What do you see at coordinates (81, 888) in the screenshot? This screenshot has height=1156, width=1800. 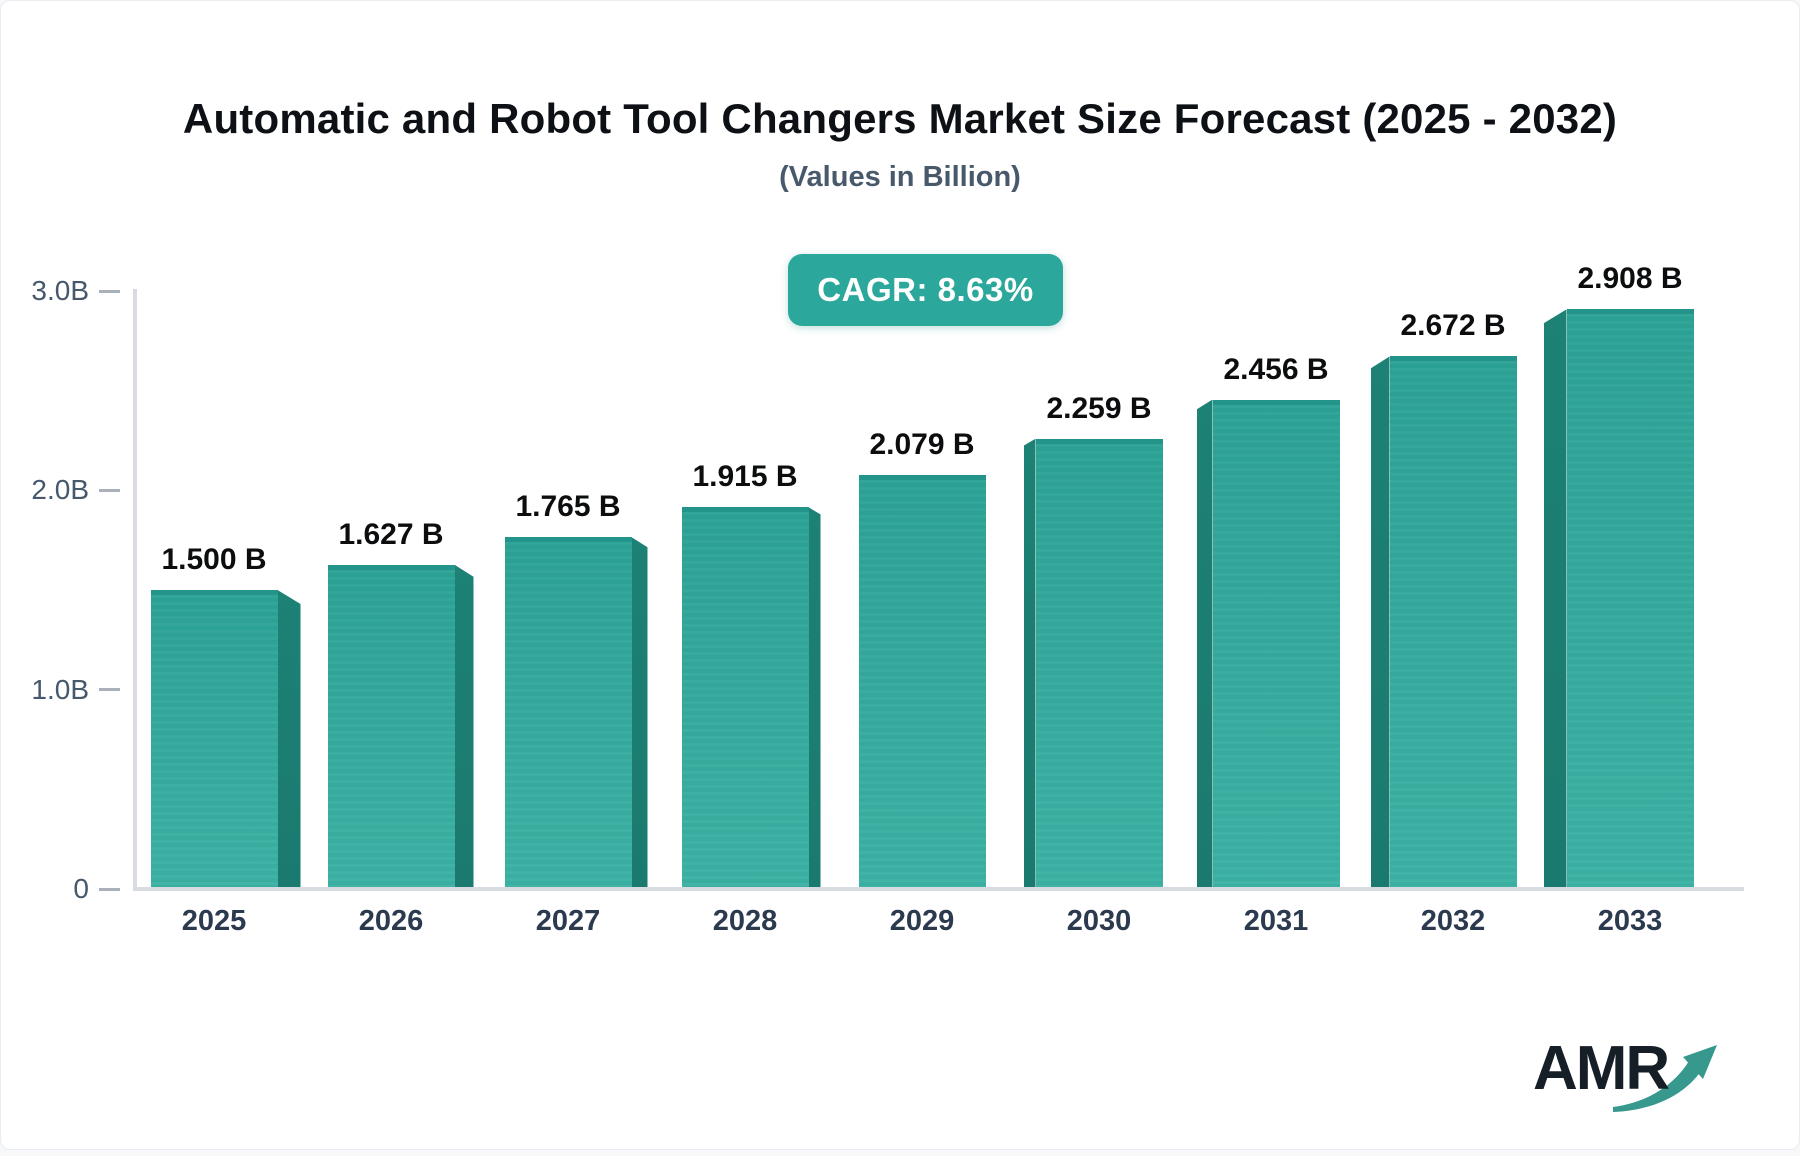 I see `y-tick-label-0: 0` at bounding box center [81, 888].